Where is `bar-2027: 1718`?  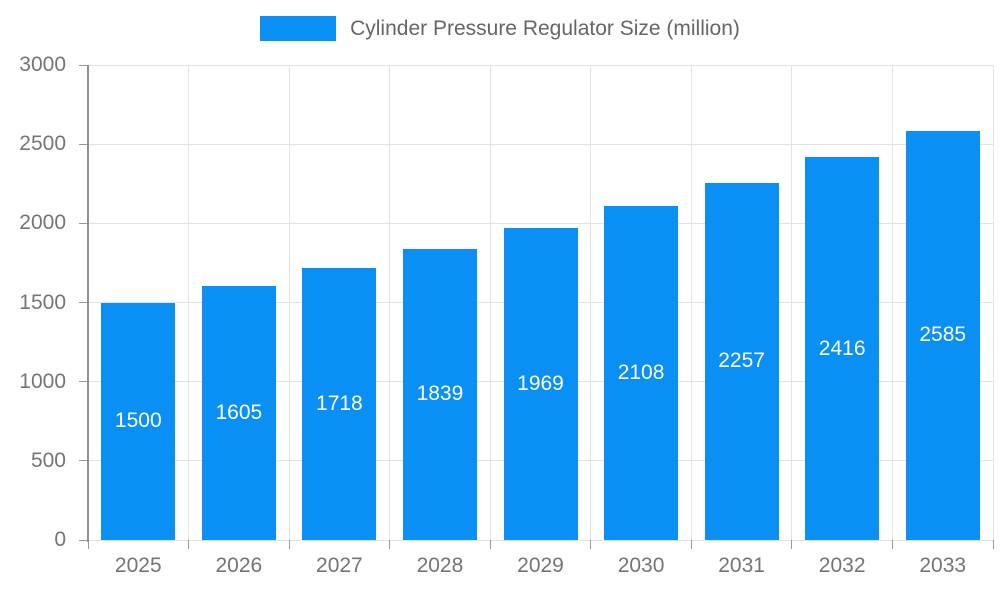
bar-2027: 1718 is located at coordinates (339, 403).